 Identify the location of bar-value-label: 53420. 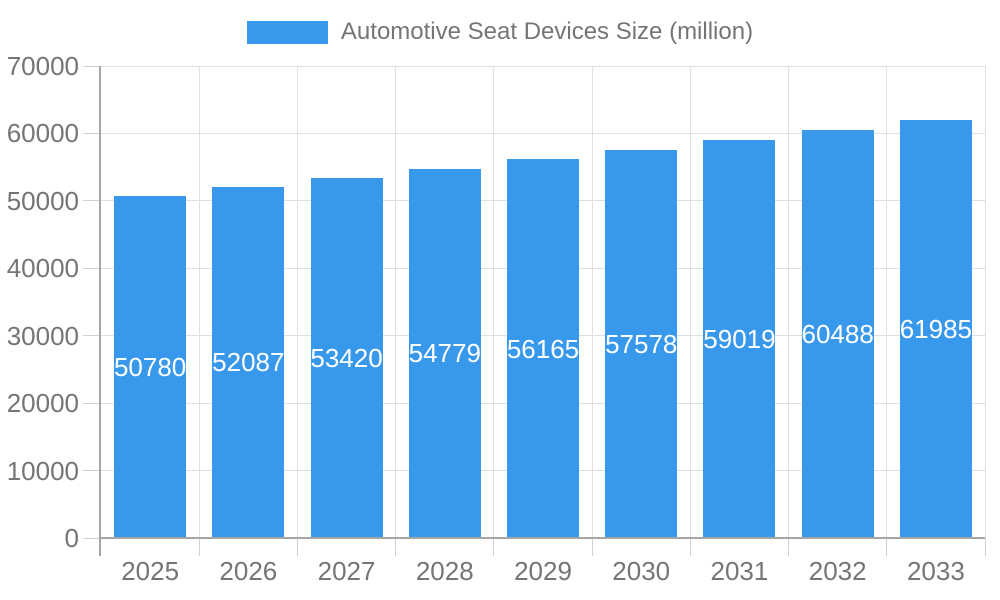
(346, 357).